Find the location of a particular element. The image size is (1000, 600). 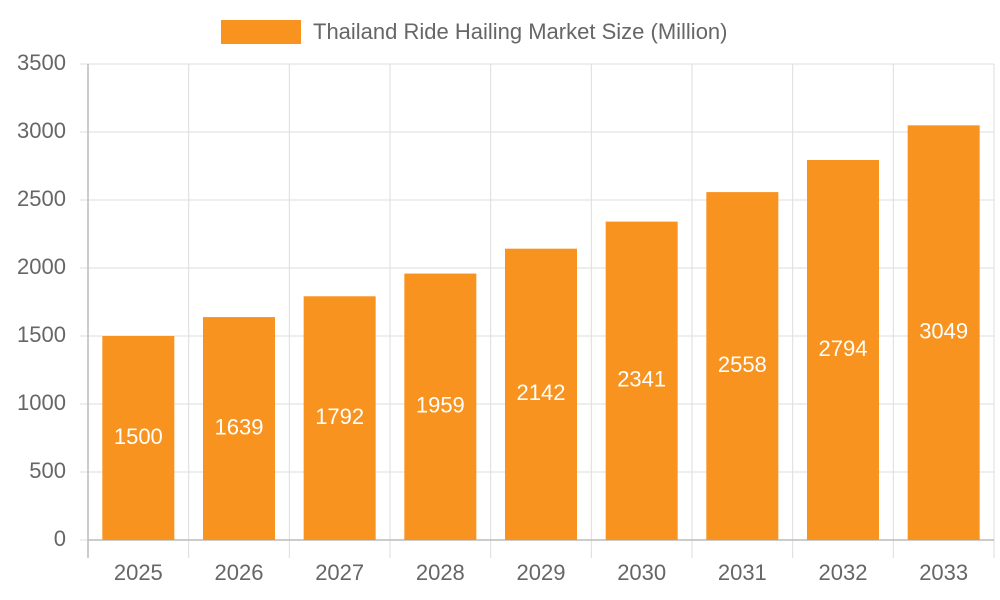

legend-swatch is located at coordinates (261, 32).